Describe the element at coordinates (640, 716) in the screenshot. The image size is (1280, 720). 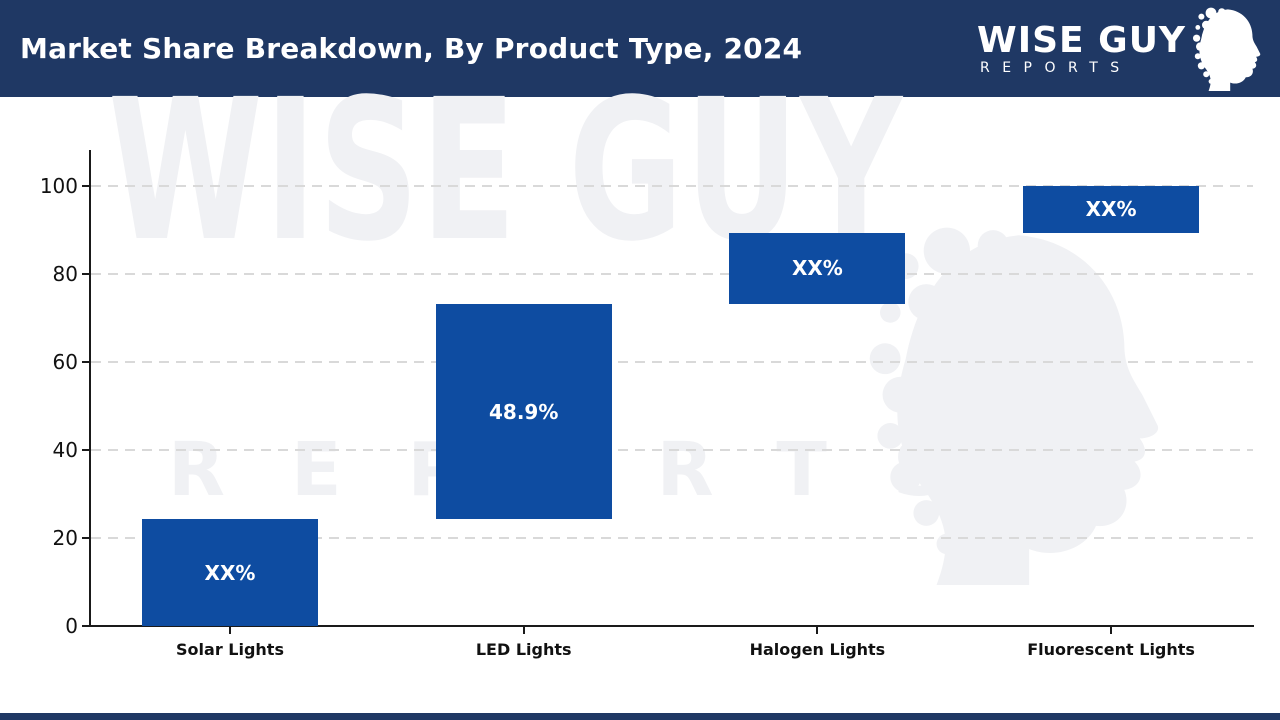
I see `footer-bar` at that location.